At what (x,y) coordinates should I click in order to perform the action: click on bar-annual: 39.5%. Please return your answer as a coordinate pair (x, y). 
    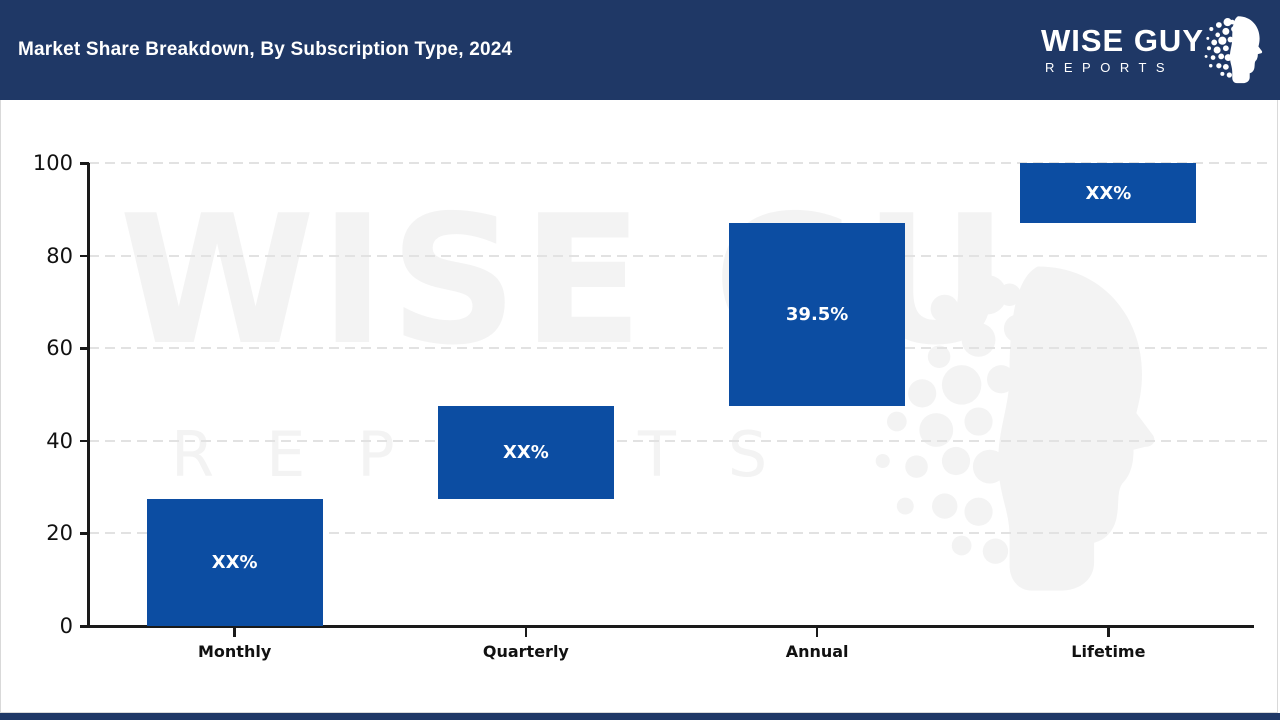
    Looking at the image, I should click on (817, 315).